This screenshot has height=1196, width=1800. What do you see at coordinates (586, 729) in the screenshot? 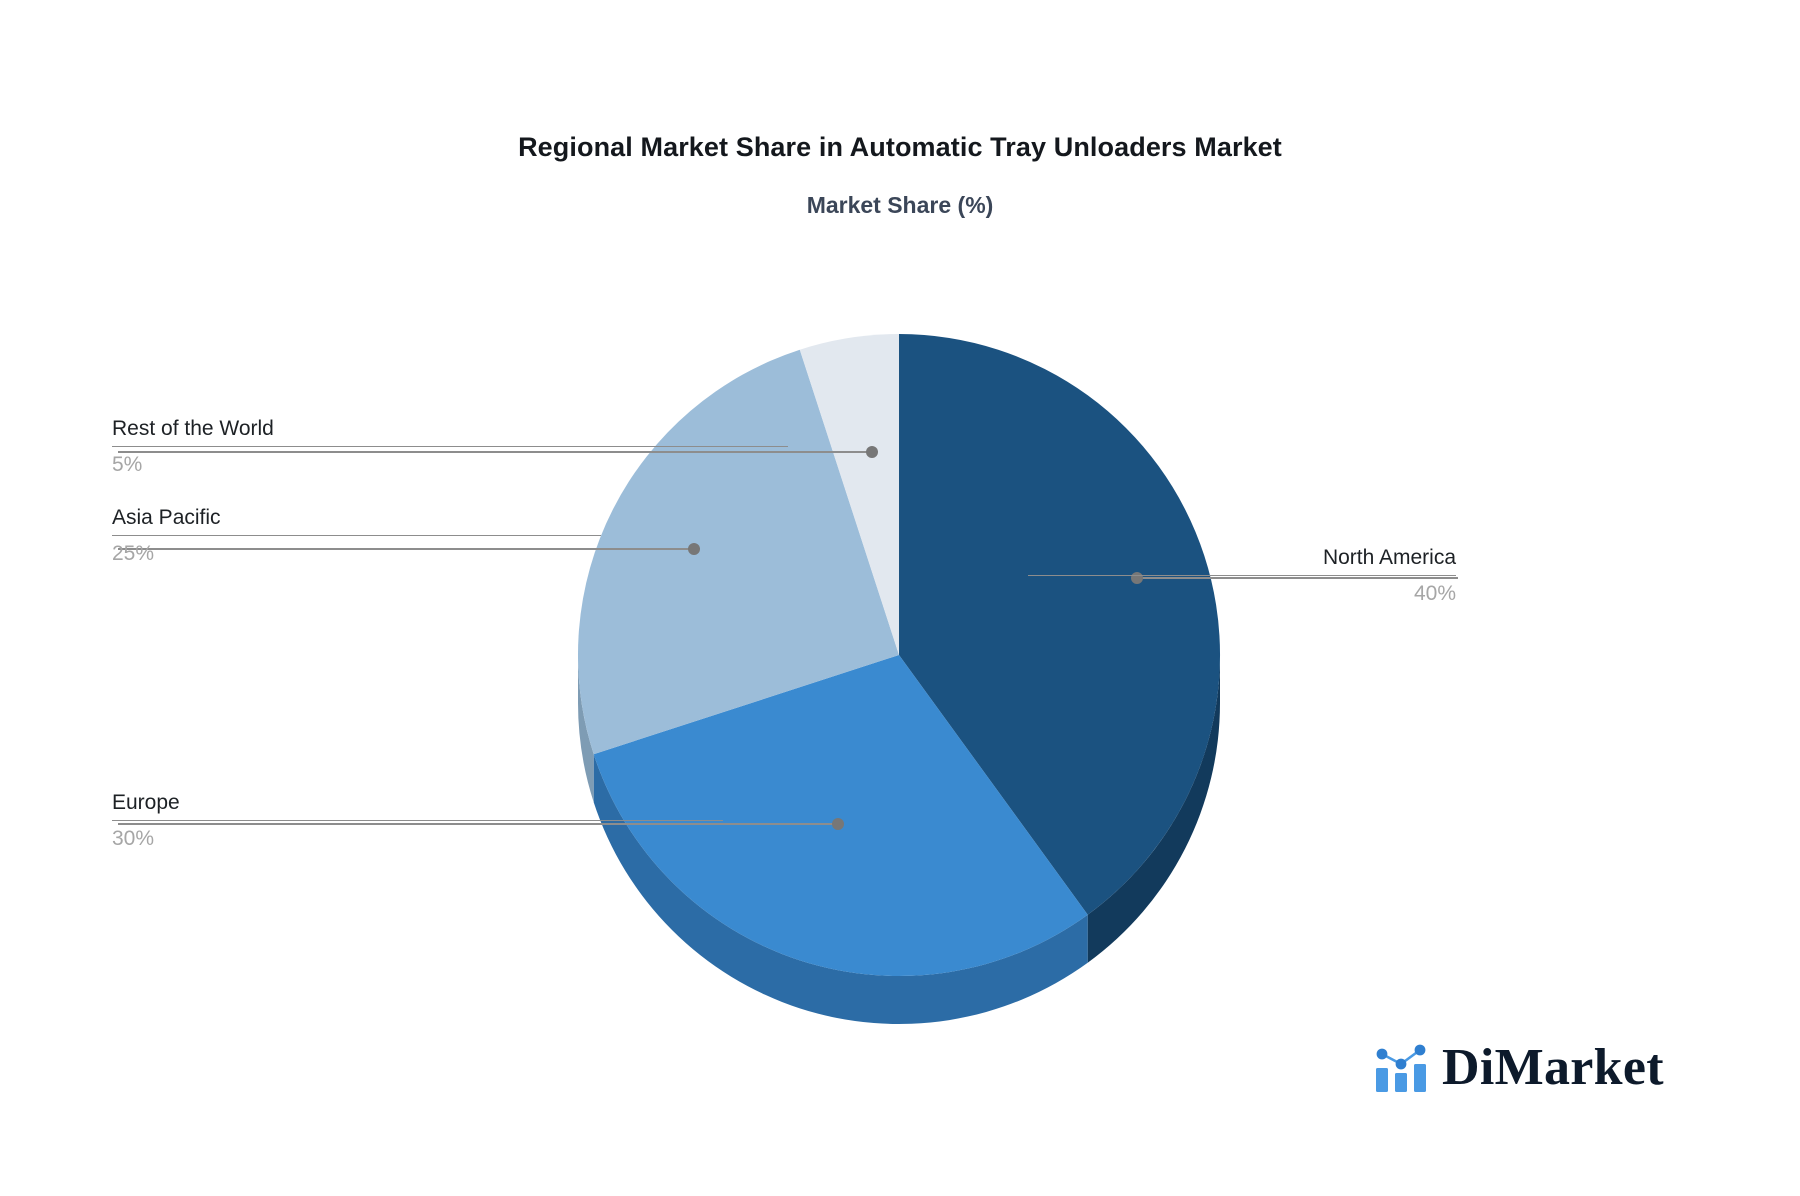
I see `pie-side-asia-pacific` at bounding box center [586, 729].